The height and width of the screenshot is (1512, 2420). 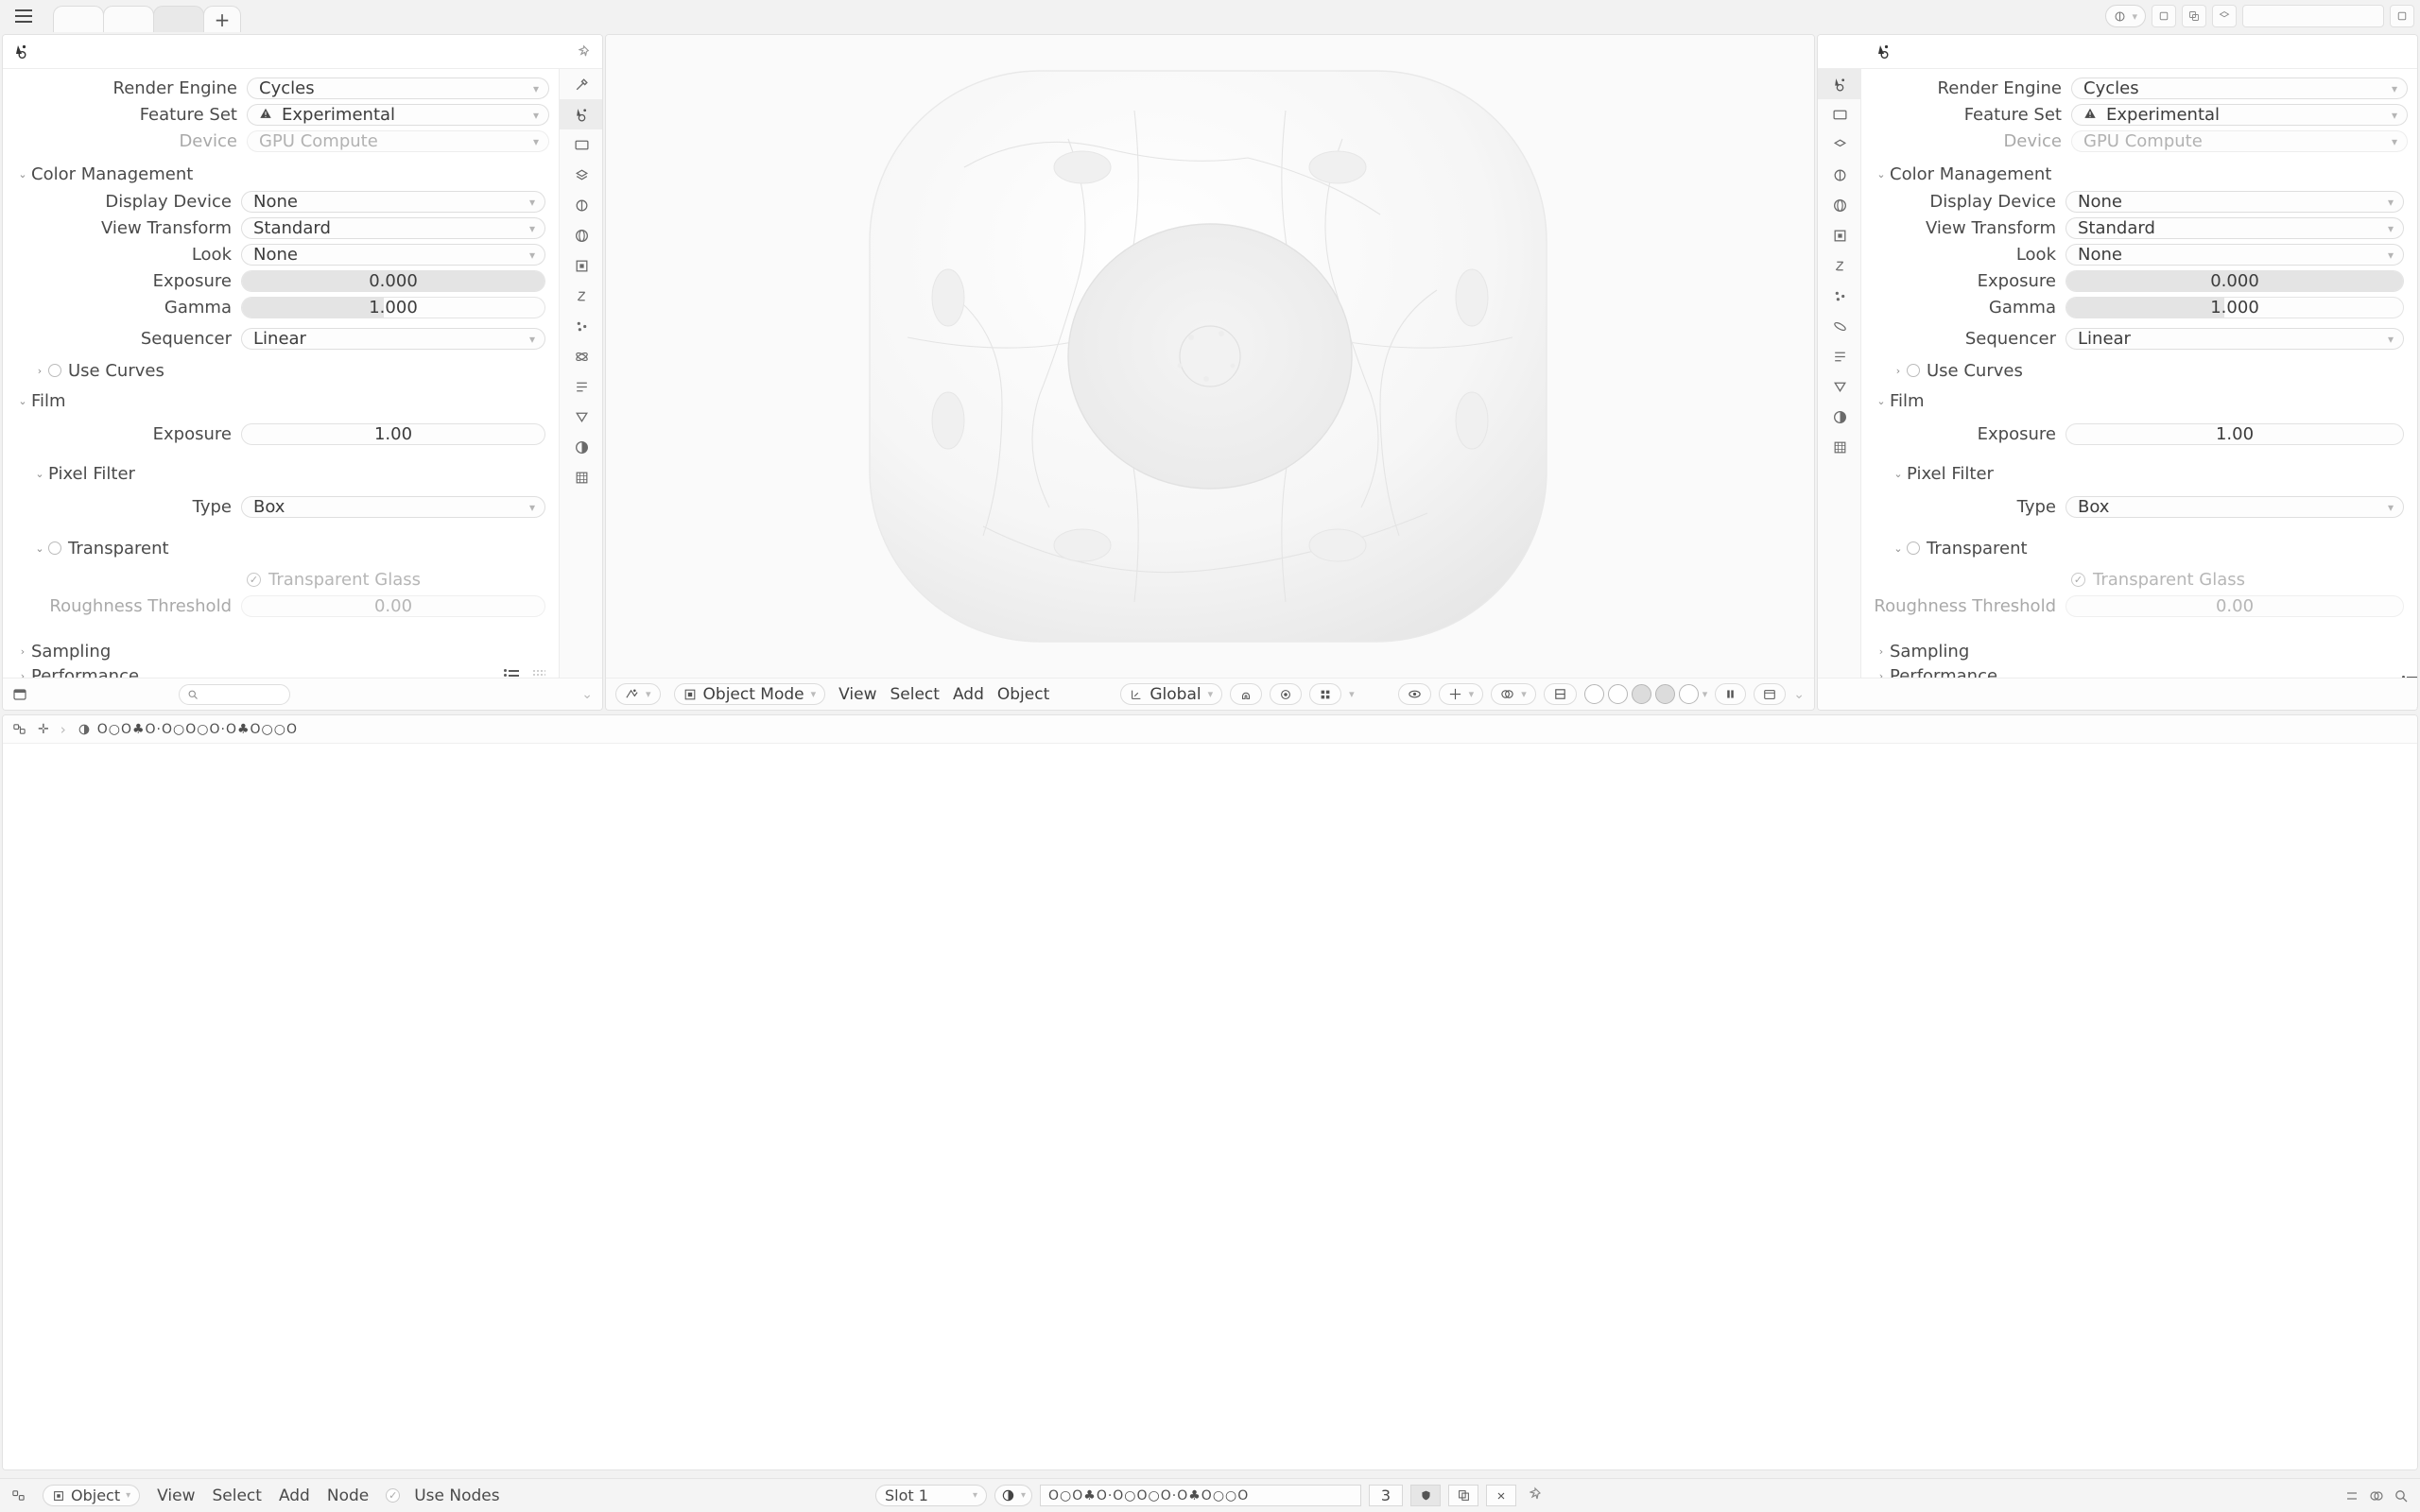 What do you see at coordinates (931, 1495) in the screenshot?
I see `material-slot-selector: Slot 1 ▾` at bounding box center [931, 1495].